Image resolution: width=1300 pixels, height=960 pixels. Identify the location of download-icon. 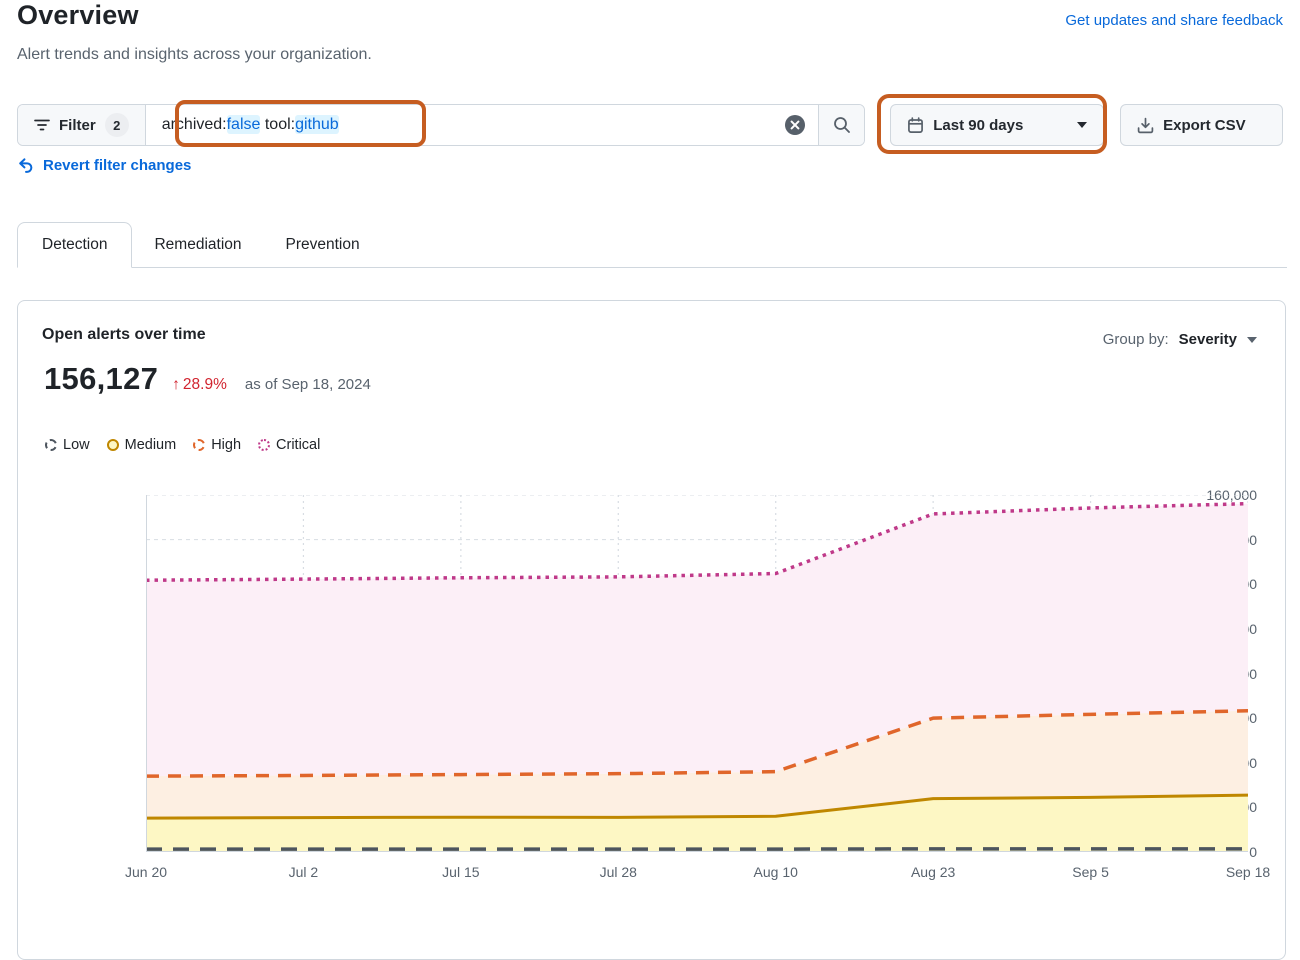
(1145, 125).